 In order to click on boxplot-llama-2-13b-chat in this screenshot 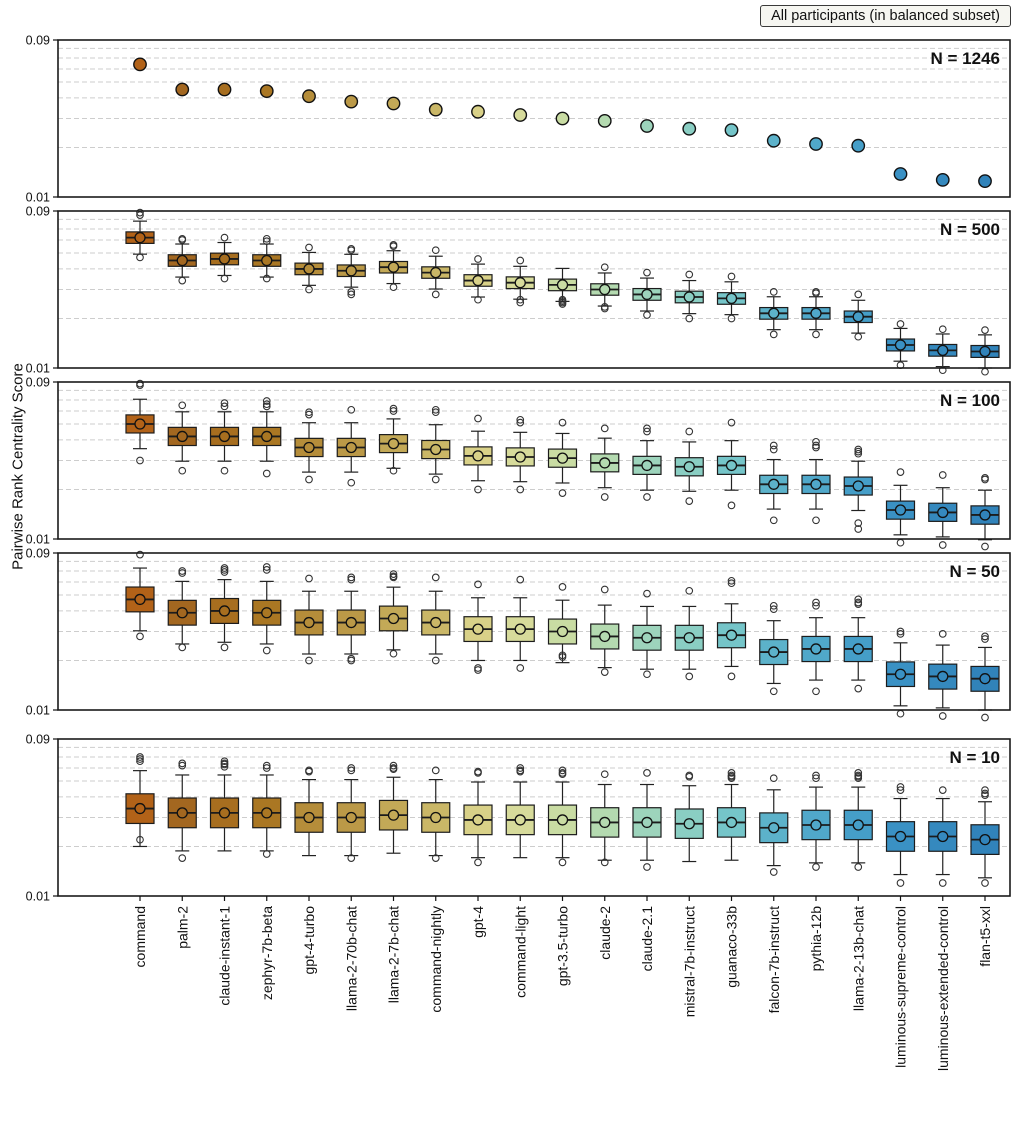, I will do `click(858, 820)`.